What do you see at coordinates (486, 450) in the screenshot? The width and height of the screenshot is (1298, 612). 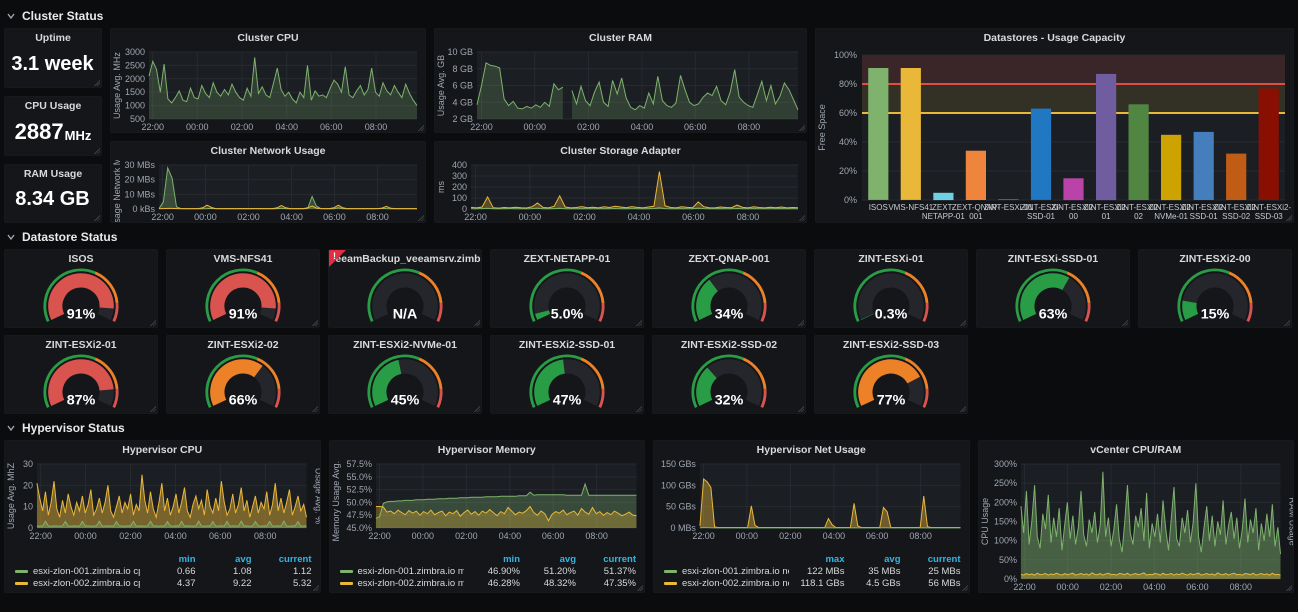 I see `panel-title: Hypervisor Memory` at bounding box center [486, 450].